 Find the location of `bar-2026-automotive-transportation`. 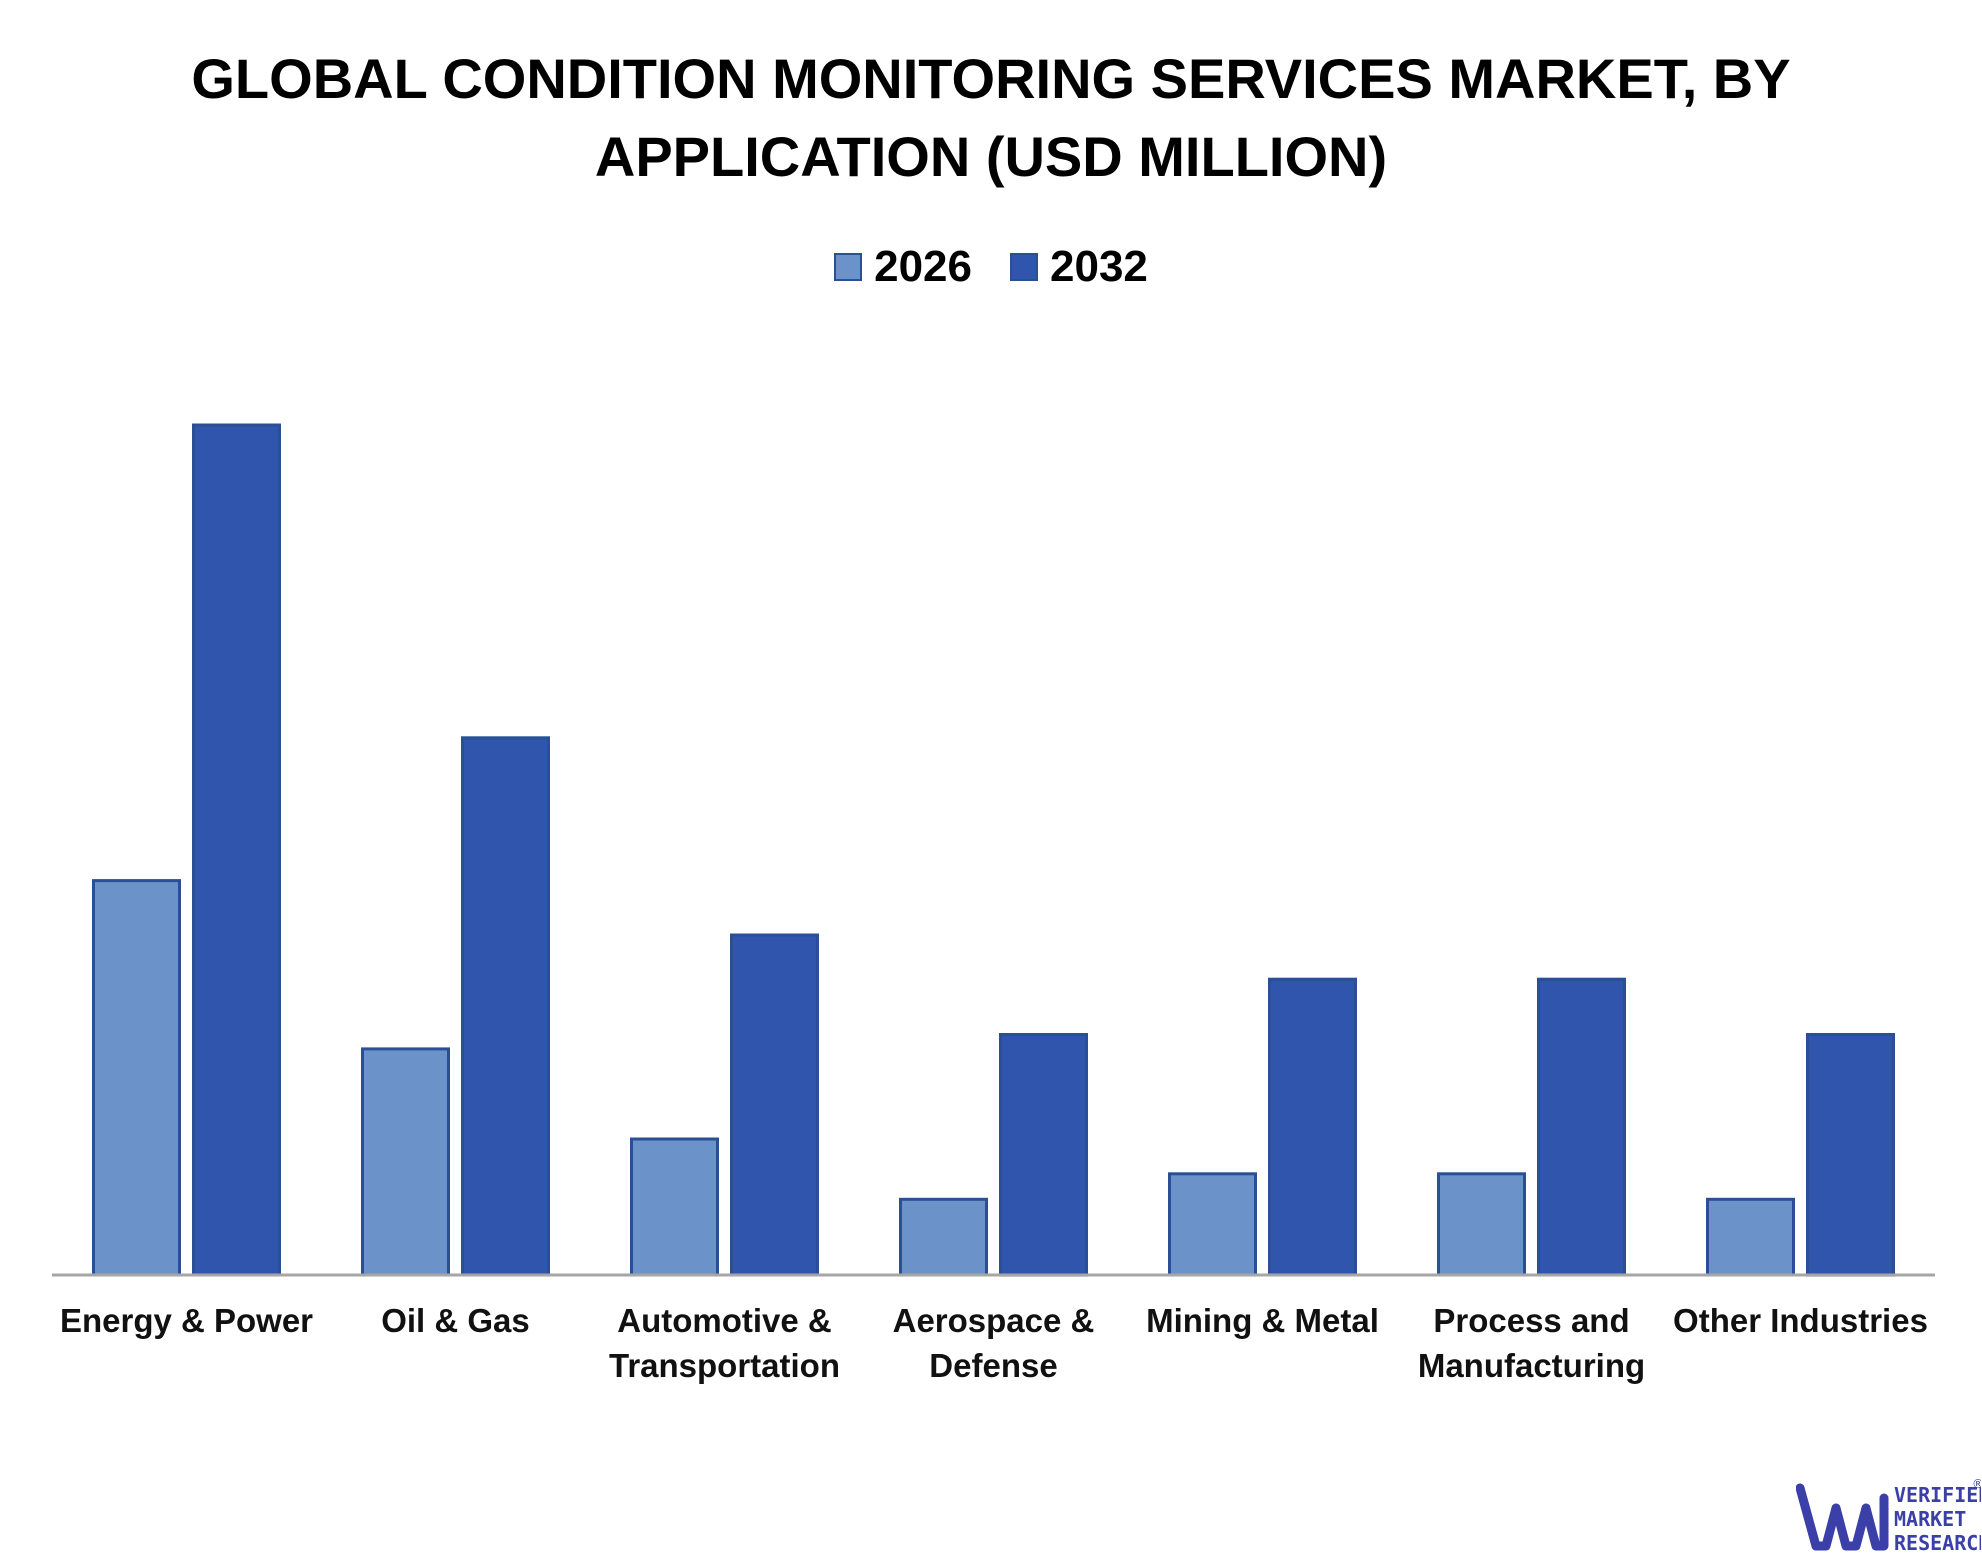

bar-2026-automotive-transportation is located at coordinates (674, 1207).